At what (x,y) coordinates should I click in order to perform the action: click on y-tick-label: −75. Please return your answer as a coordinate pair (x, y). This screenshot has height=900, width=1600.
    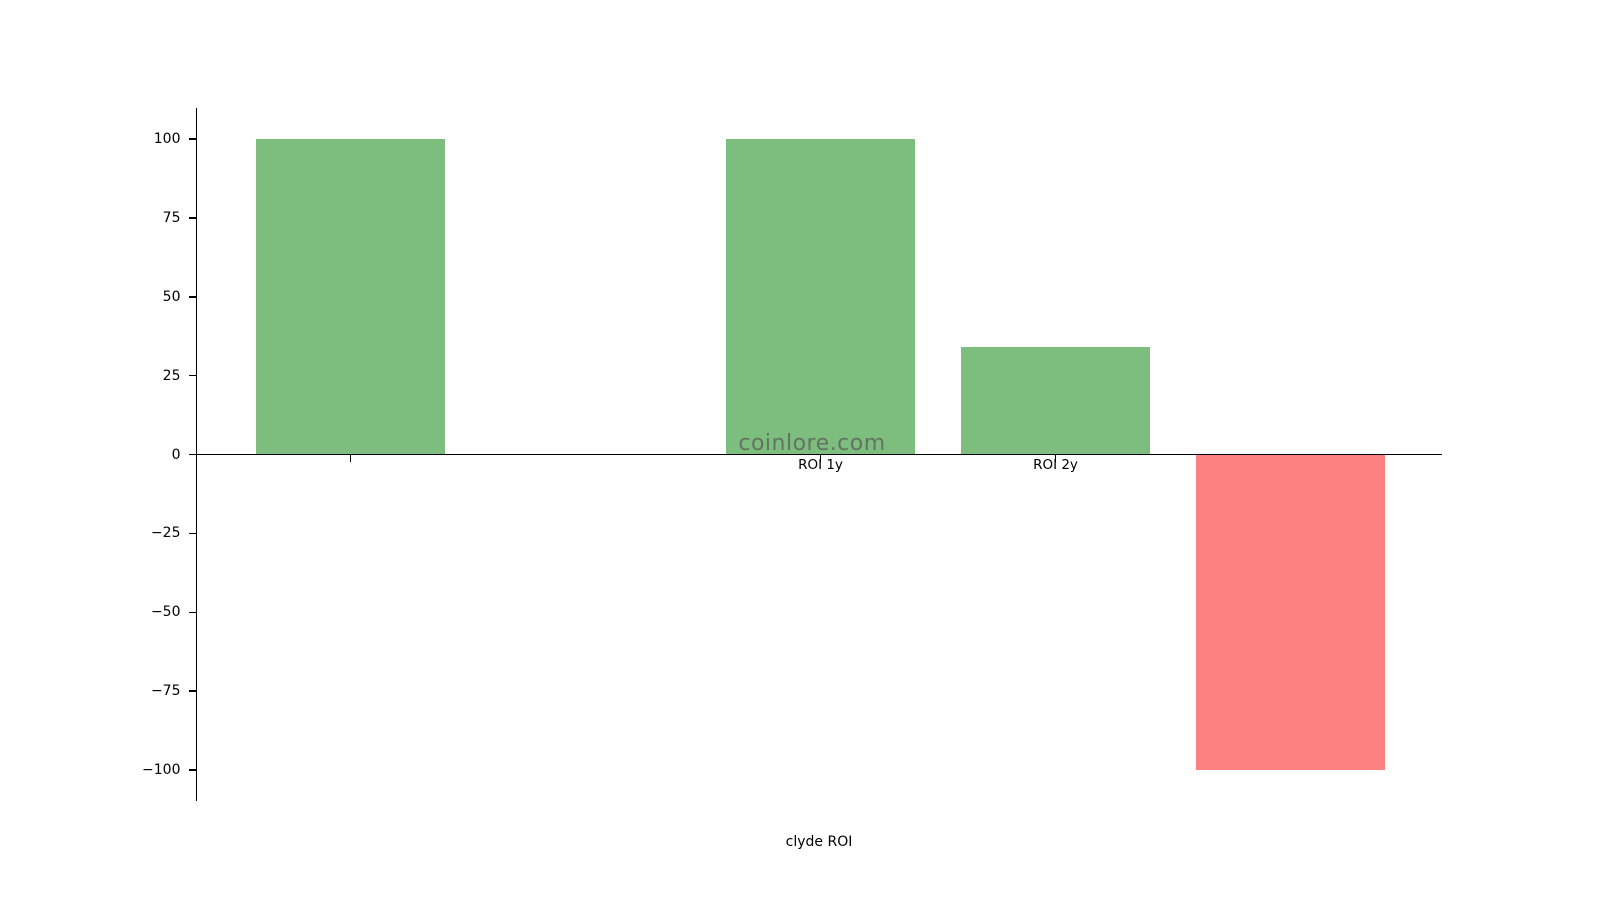
    Looking at the image, I should click on (165, 691).